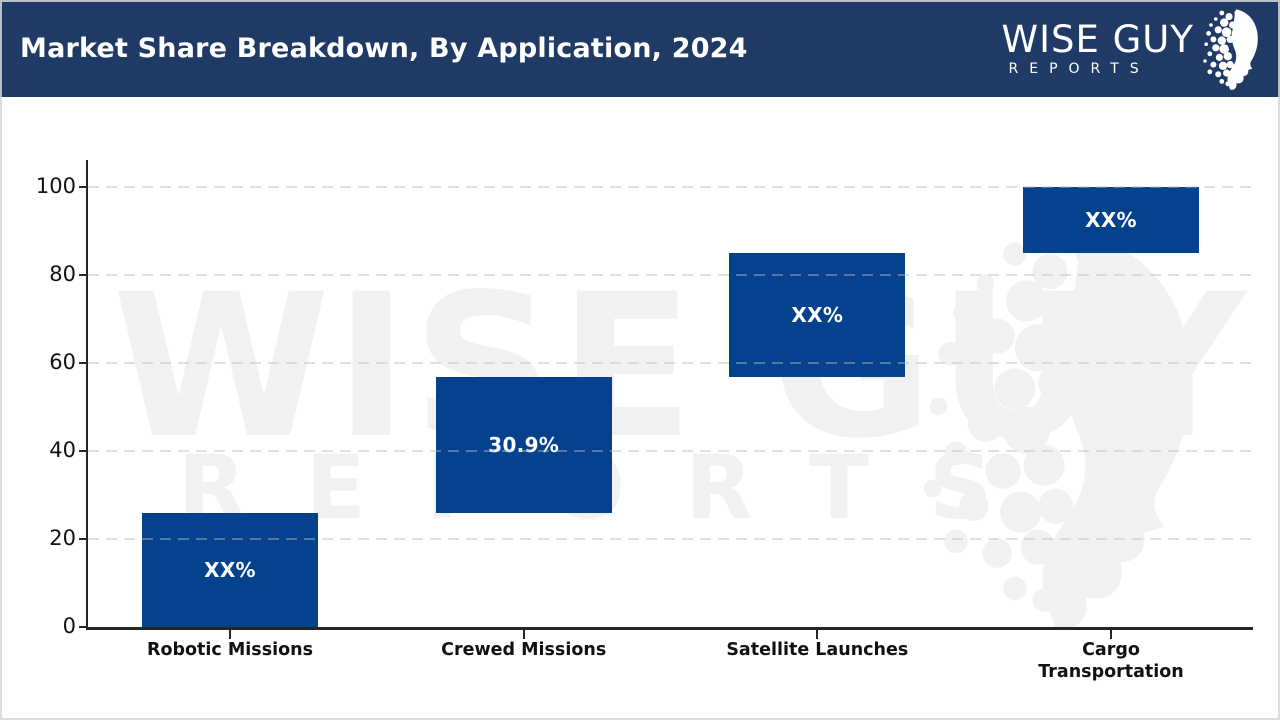 The width and height of the screenshot is (1280, 720). What do you see at coordinates (87, 395) in the screenshot?
I see `y-axis` at bounding box center [87, 395].